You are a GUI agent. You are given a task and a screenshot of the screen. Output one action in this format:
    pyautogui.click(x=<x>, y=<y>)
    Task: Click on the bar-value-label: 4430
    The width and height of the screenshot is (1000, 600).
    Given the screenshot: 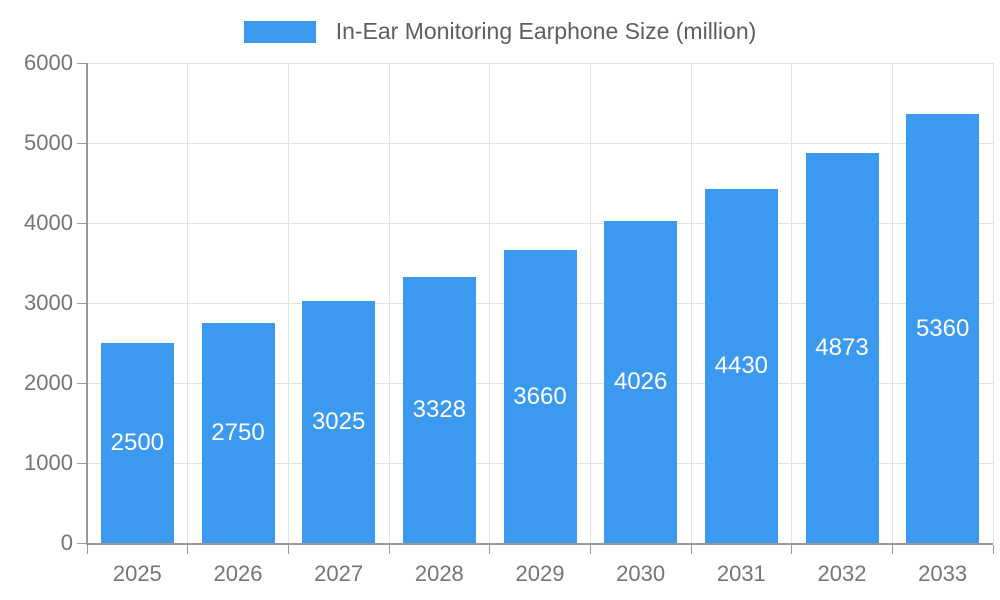 What is the action you would take?
    pyautogui.click(x=741, y=365)
    